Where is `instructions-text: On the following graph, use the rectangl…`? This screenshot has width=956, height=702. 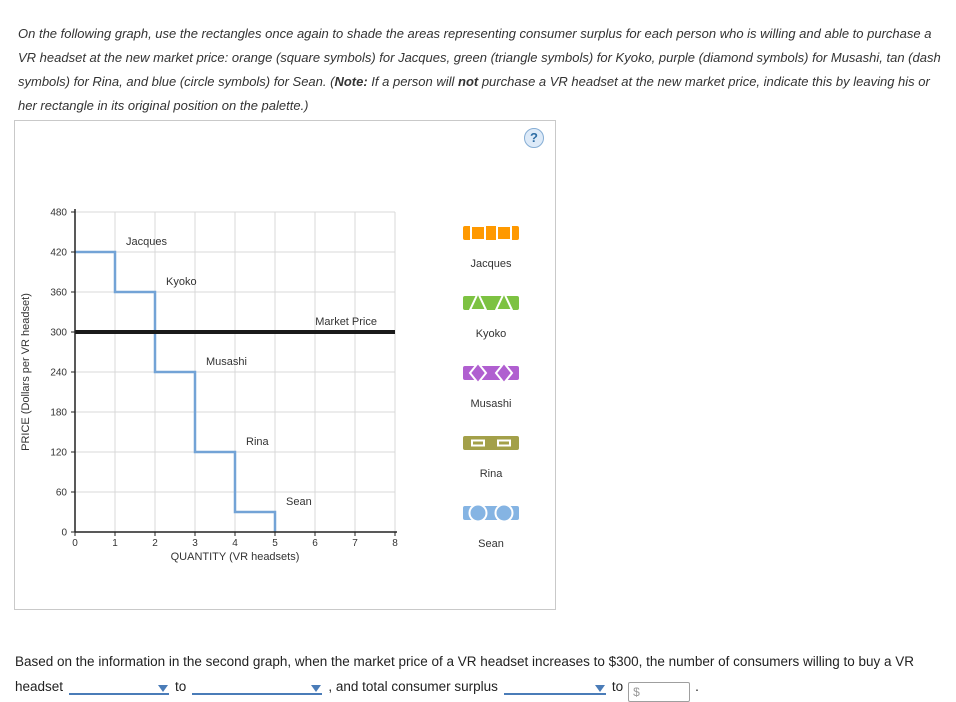 instructions-text: On the following graph, use the rectangl… is located at coordinates (481, 70).